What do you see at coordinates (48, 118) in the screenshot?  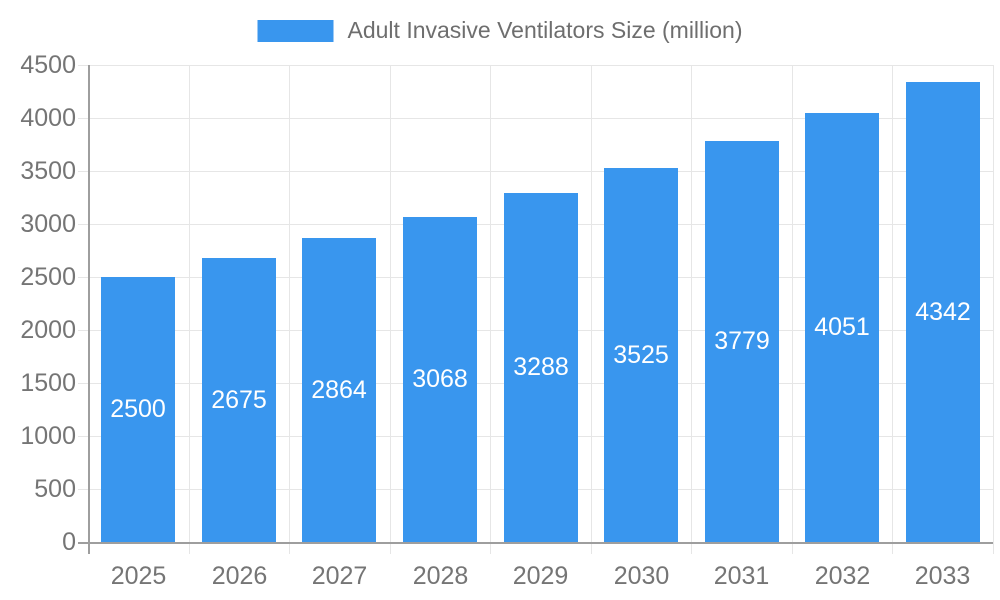 I see `y-axis-tick-label: 4000` at bounding box center [48, 118].